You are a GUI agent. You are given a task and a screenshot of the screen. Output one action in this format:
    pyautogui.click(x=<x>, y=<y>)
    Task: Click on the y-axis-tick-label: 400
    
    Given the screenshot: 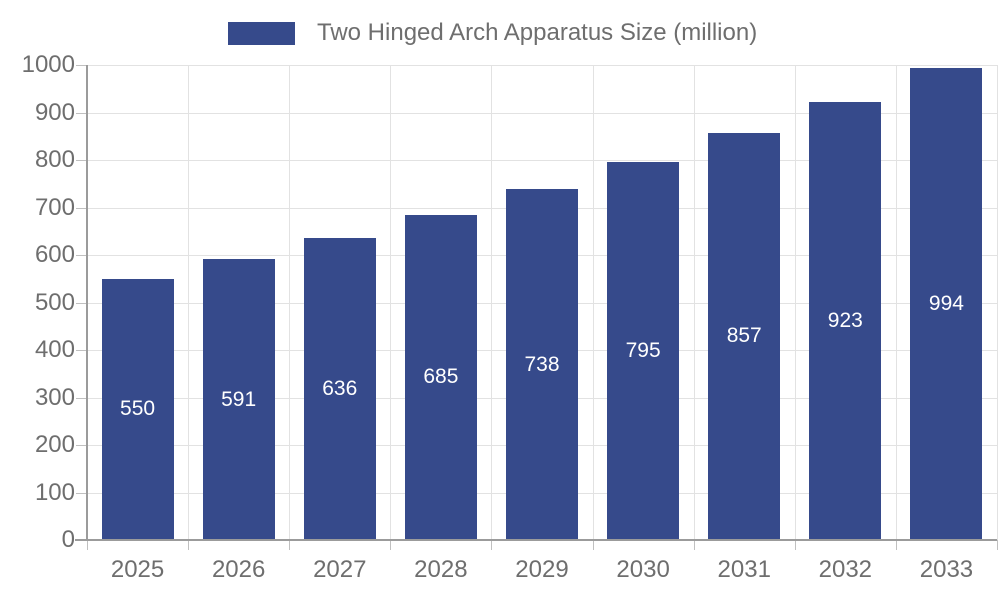 What is the action you would take?
    pyautogui.click(x=54, y=349)
    